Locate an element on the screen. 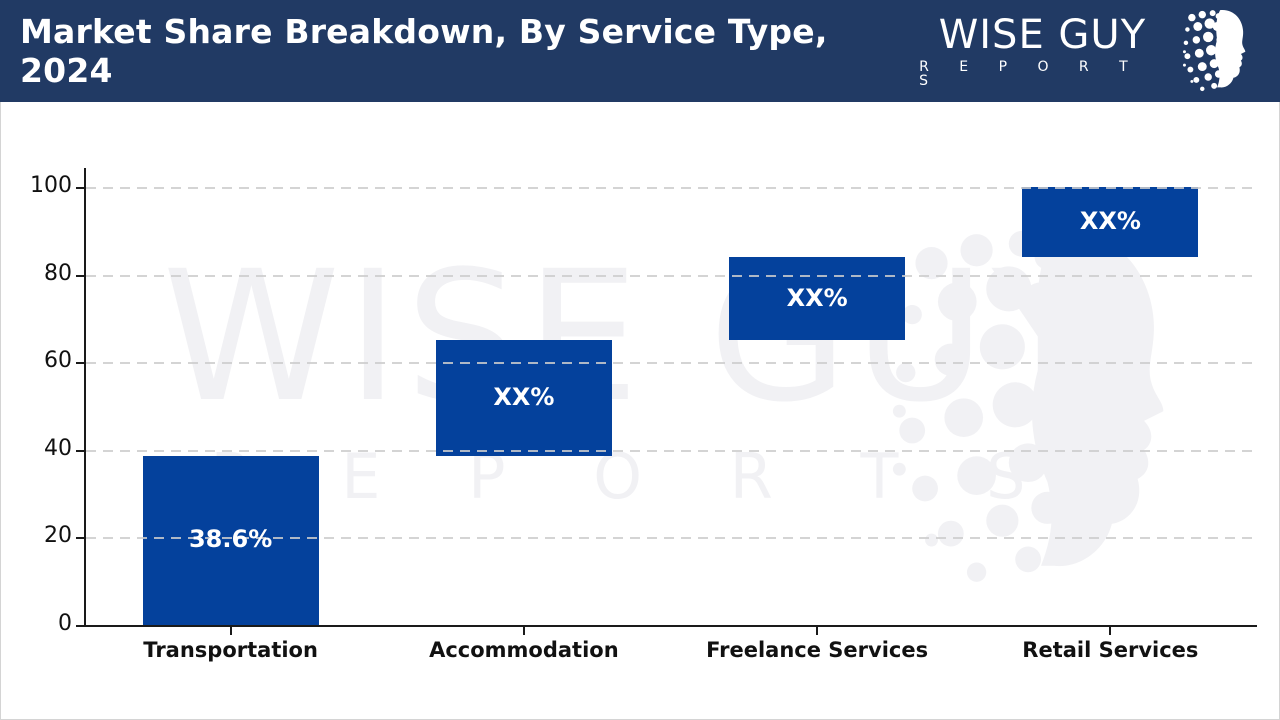  y-tick-label: 100 is located at coordinates (51, 185).